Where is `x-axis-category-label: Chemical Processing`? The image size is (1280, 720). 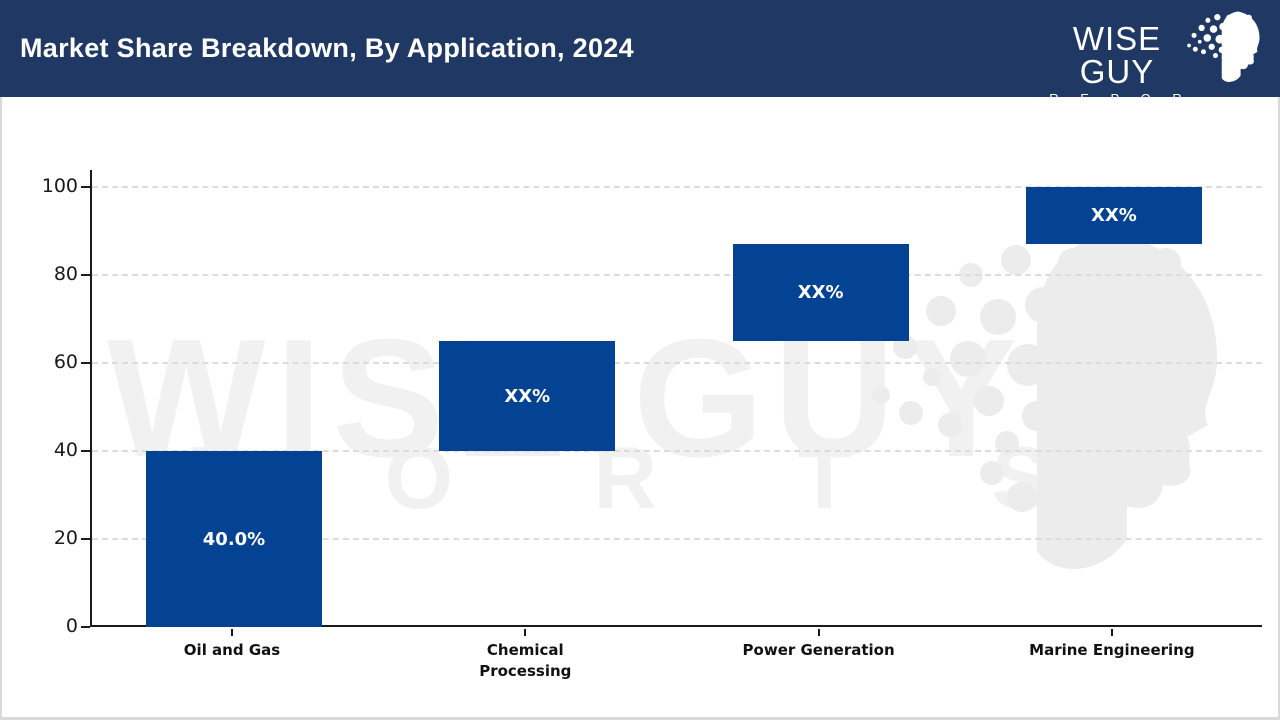 x-axis-category-label: Chemical Processing is located at coordinates (525, 660).